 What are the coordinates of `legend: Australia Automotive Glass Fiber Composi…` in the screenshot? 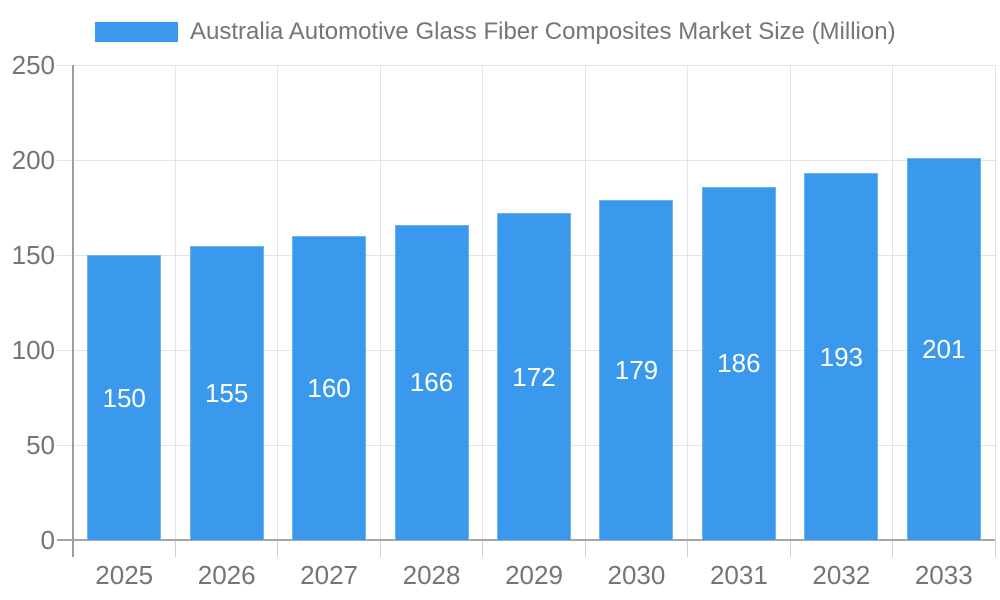 It's located at (495, 32).